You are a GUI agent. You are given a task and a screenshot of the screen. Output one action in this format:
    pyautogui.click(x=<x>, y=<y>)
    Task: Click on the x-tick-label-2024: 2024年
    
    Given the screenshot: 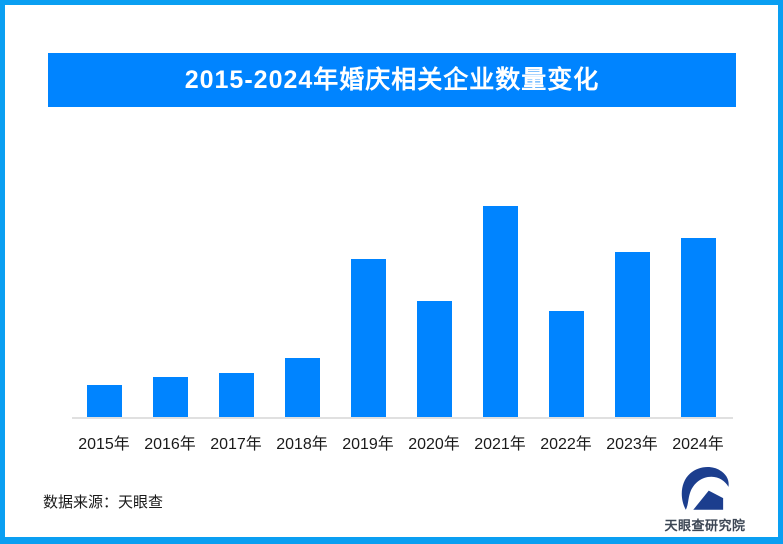 What is the action you would take?
    pyautogui.click(x=698, y=444)
    